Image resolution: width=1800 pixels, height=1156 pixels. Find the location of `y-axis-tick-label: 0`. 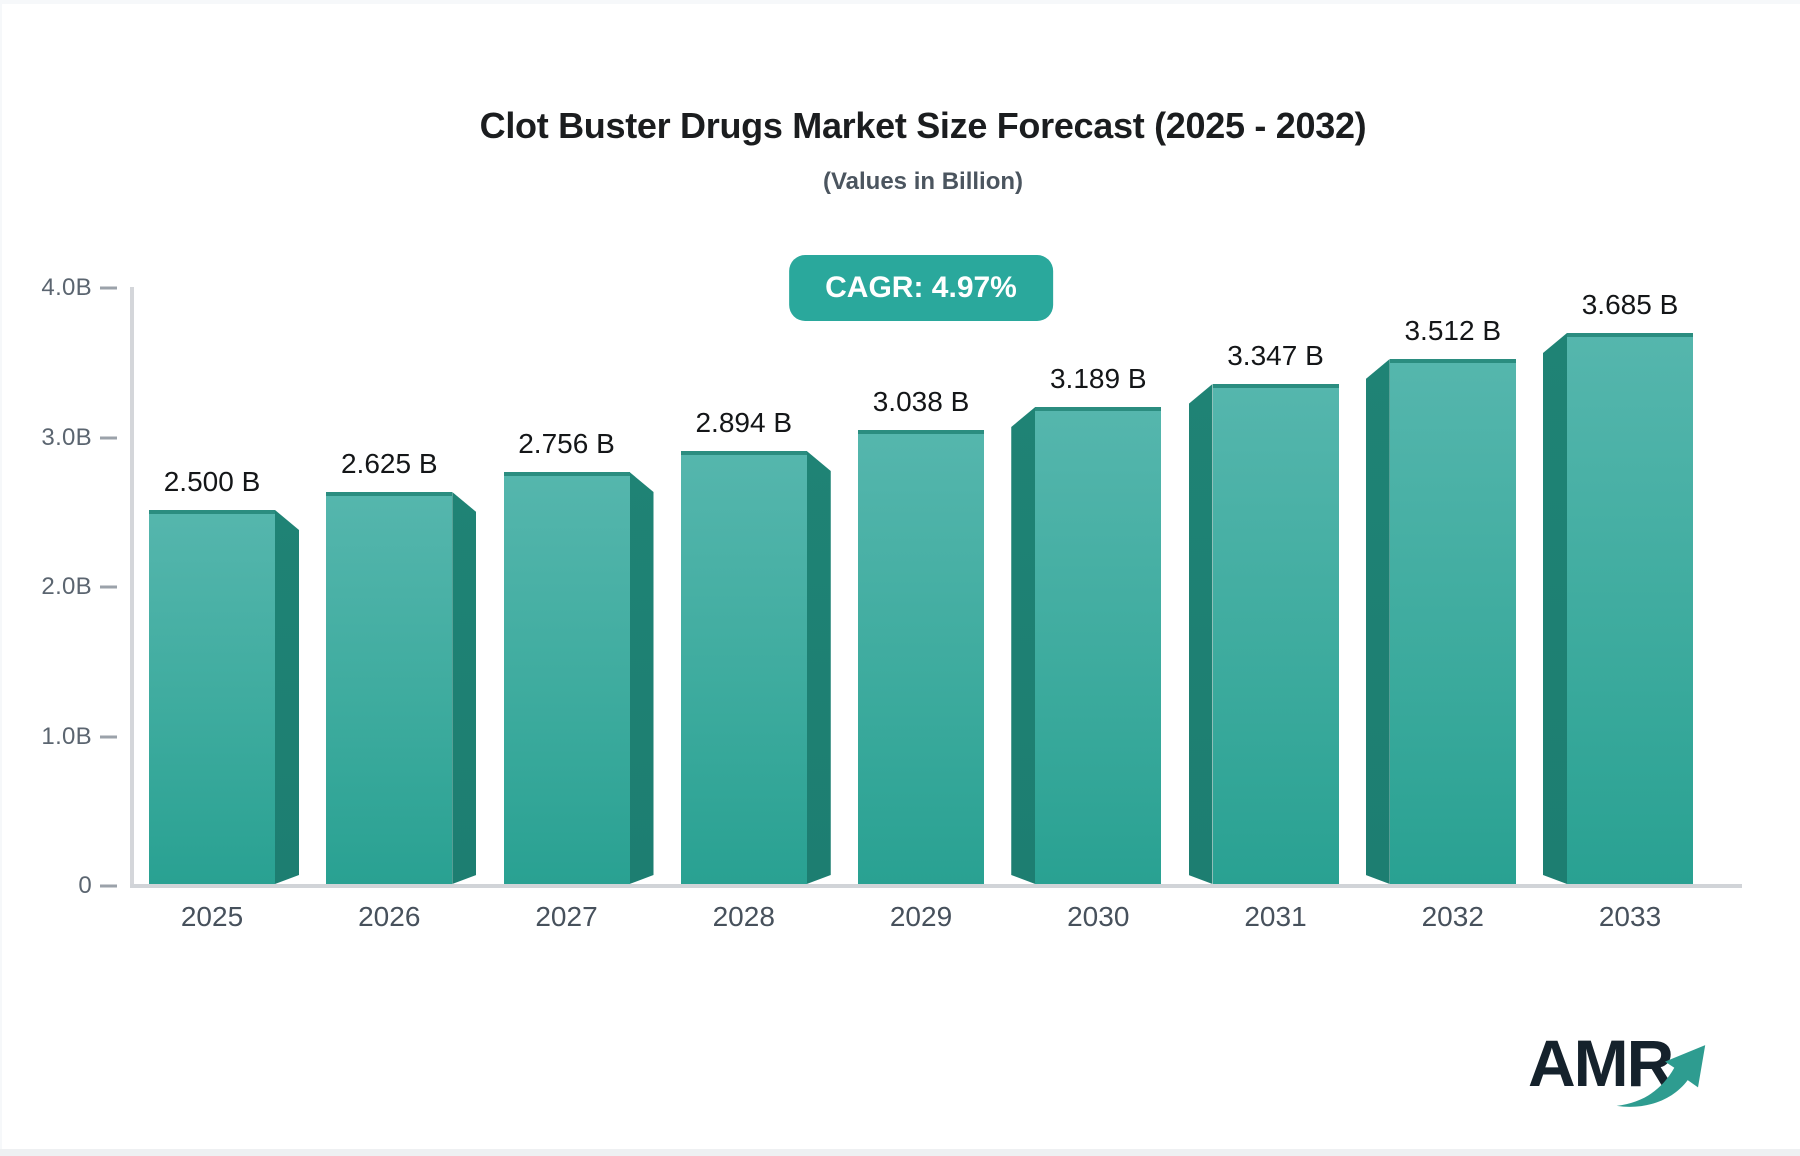

y-axis-tick-label: 0 is located at coordinates (85, 885).